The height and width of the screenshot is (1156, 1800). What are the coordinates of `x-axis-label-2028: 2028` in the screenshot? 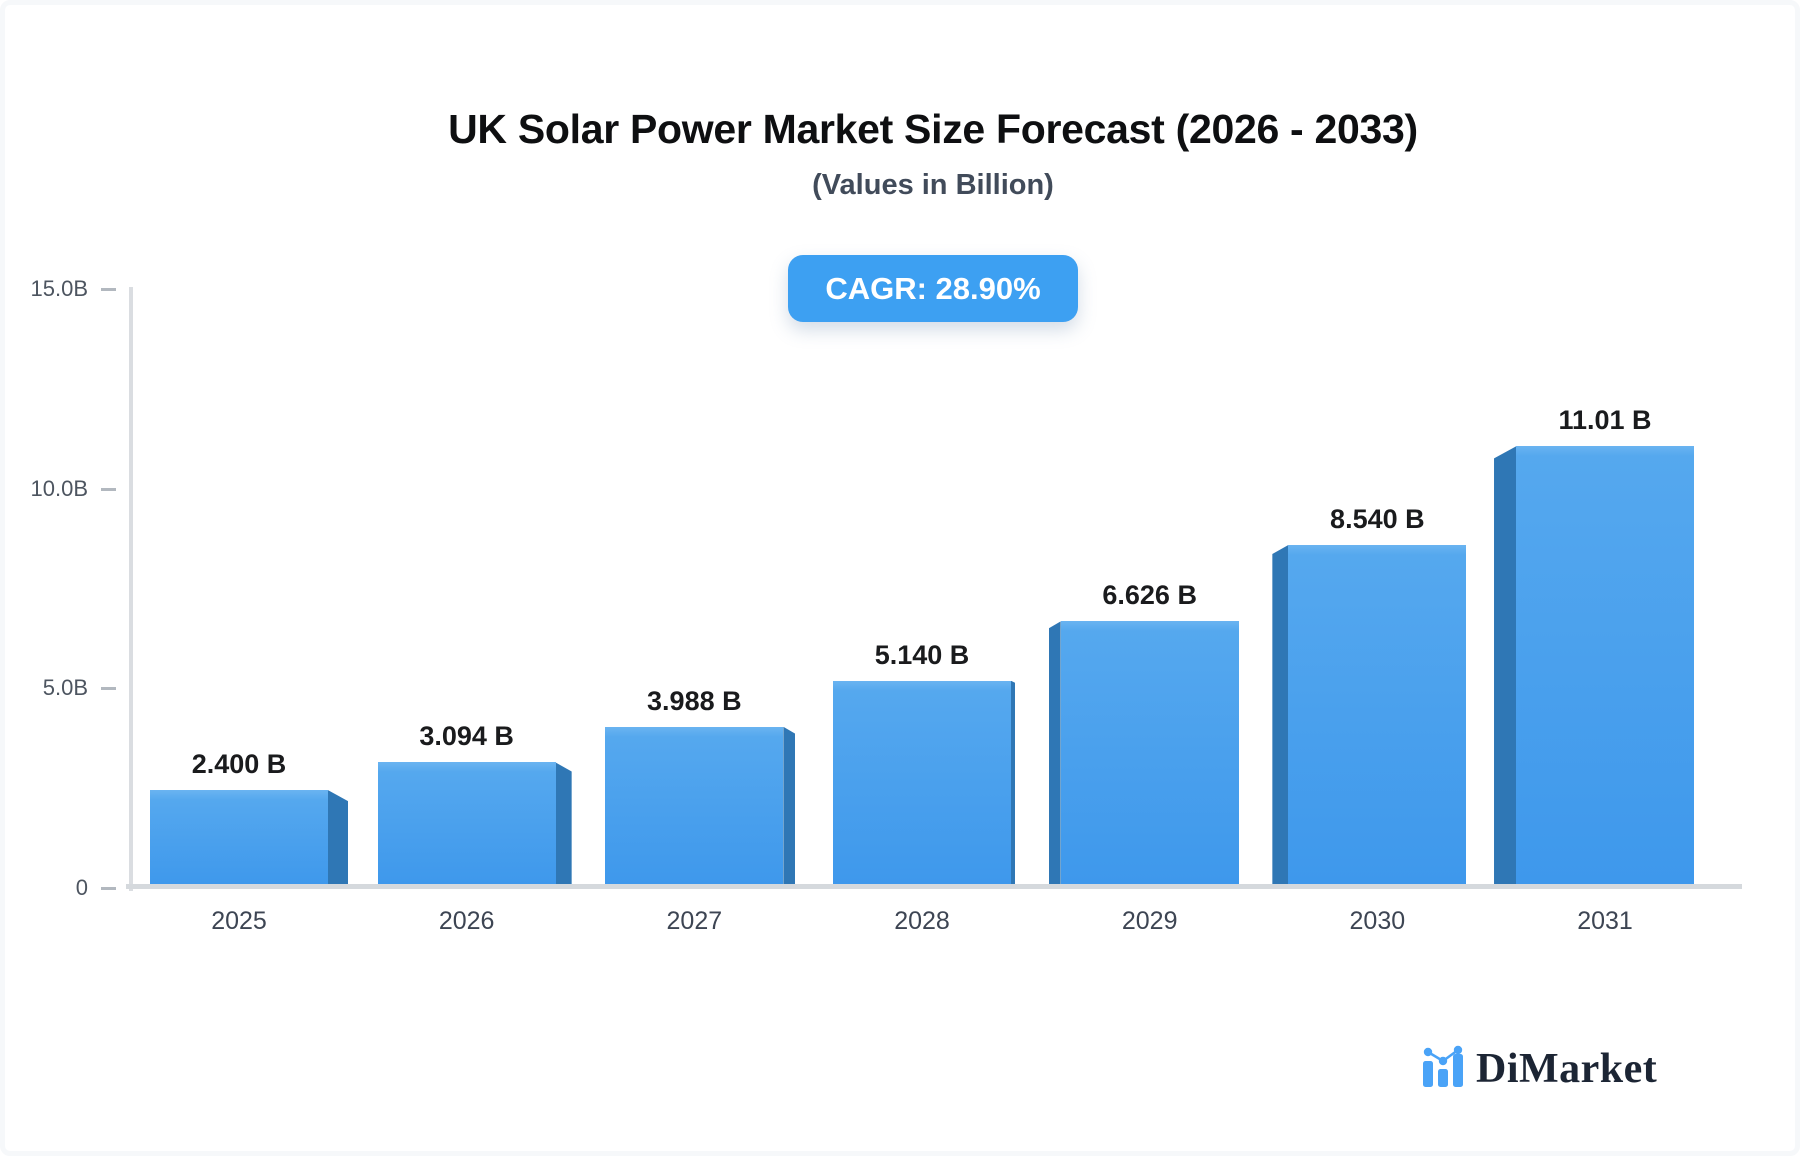 It's located at (922, 921).